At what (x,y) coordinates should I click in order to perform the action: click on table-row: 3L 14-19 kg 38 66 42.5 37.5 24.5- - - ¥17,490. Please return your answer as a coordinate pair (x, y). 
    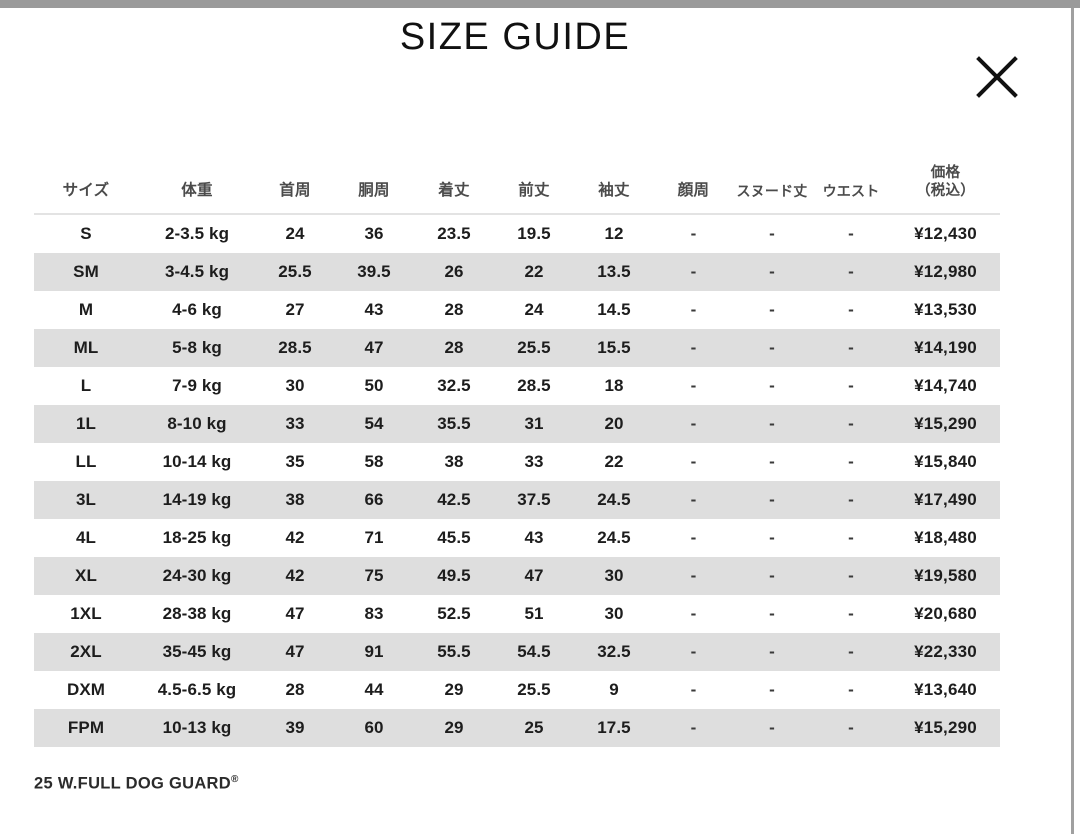
    Looking at the image, I should click on (517, 500).